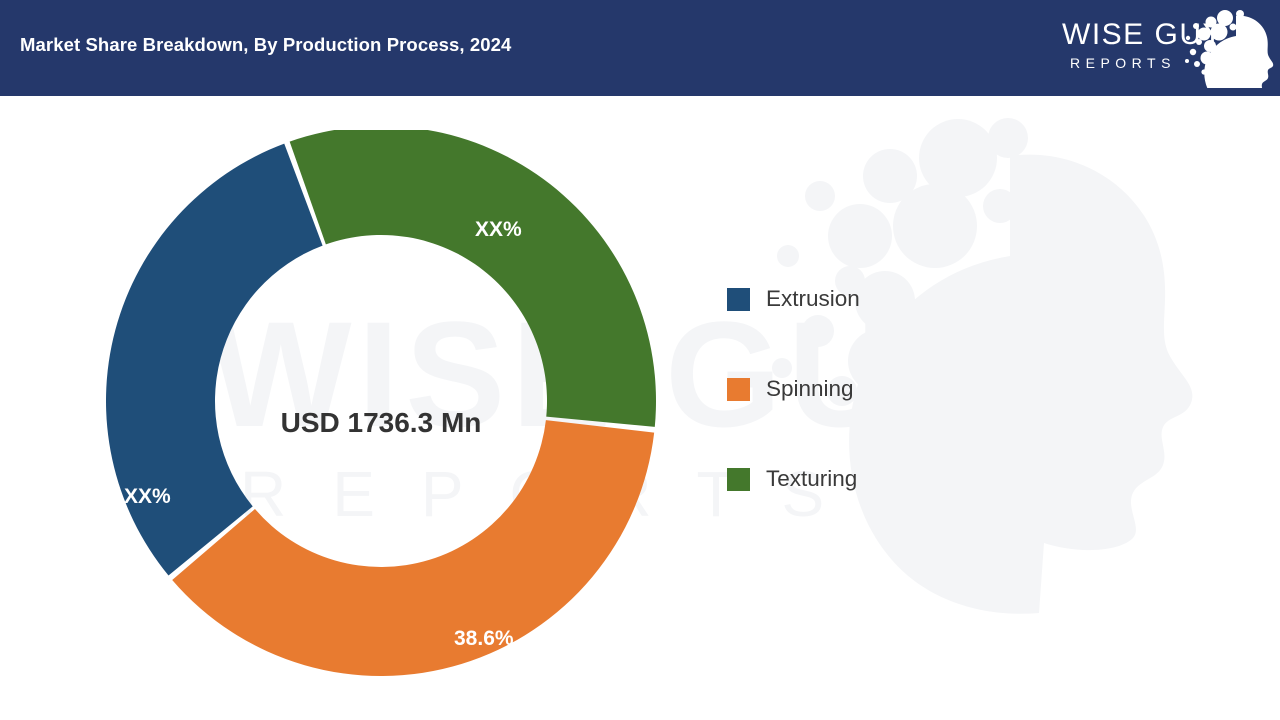 This screenshot has height=720, width=1280. What do you see at coordinates (413, 548) in the screenshot?
I see `donut-slice-spinning` at bounding box center [413, 548].